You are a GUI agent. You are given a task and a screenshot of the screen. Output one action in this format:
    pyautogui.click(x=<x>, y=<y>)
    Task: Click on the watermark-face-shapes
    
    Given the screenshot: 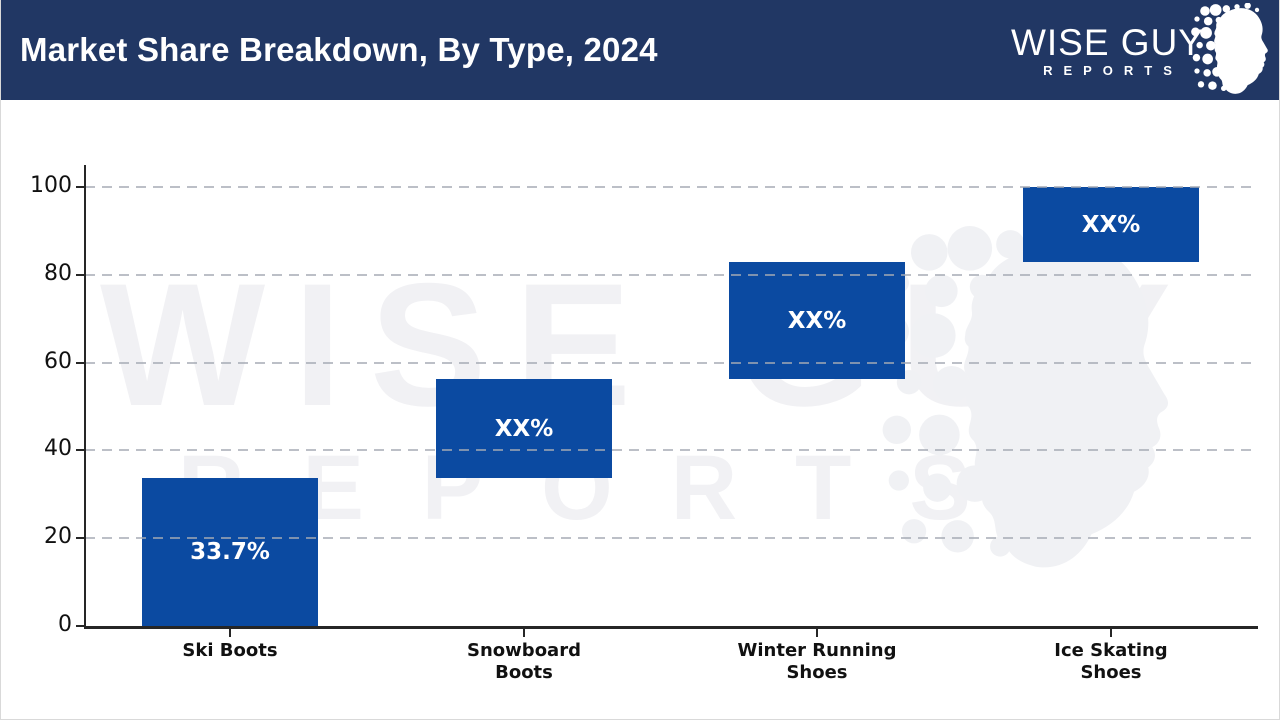 What is the action you would take?
    pyautogui.click(x=1022, y=395)
    